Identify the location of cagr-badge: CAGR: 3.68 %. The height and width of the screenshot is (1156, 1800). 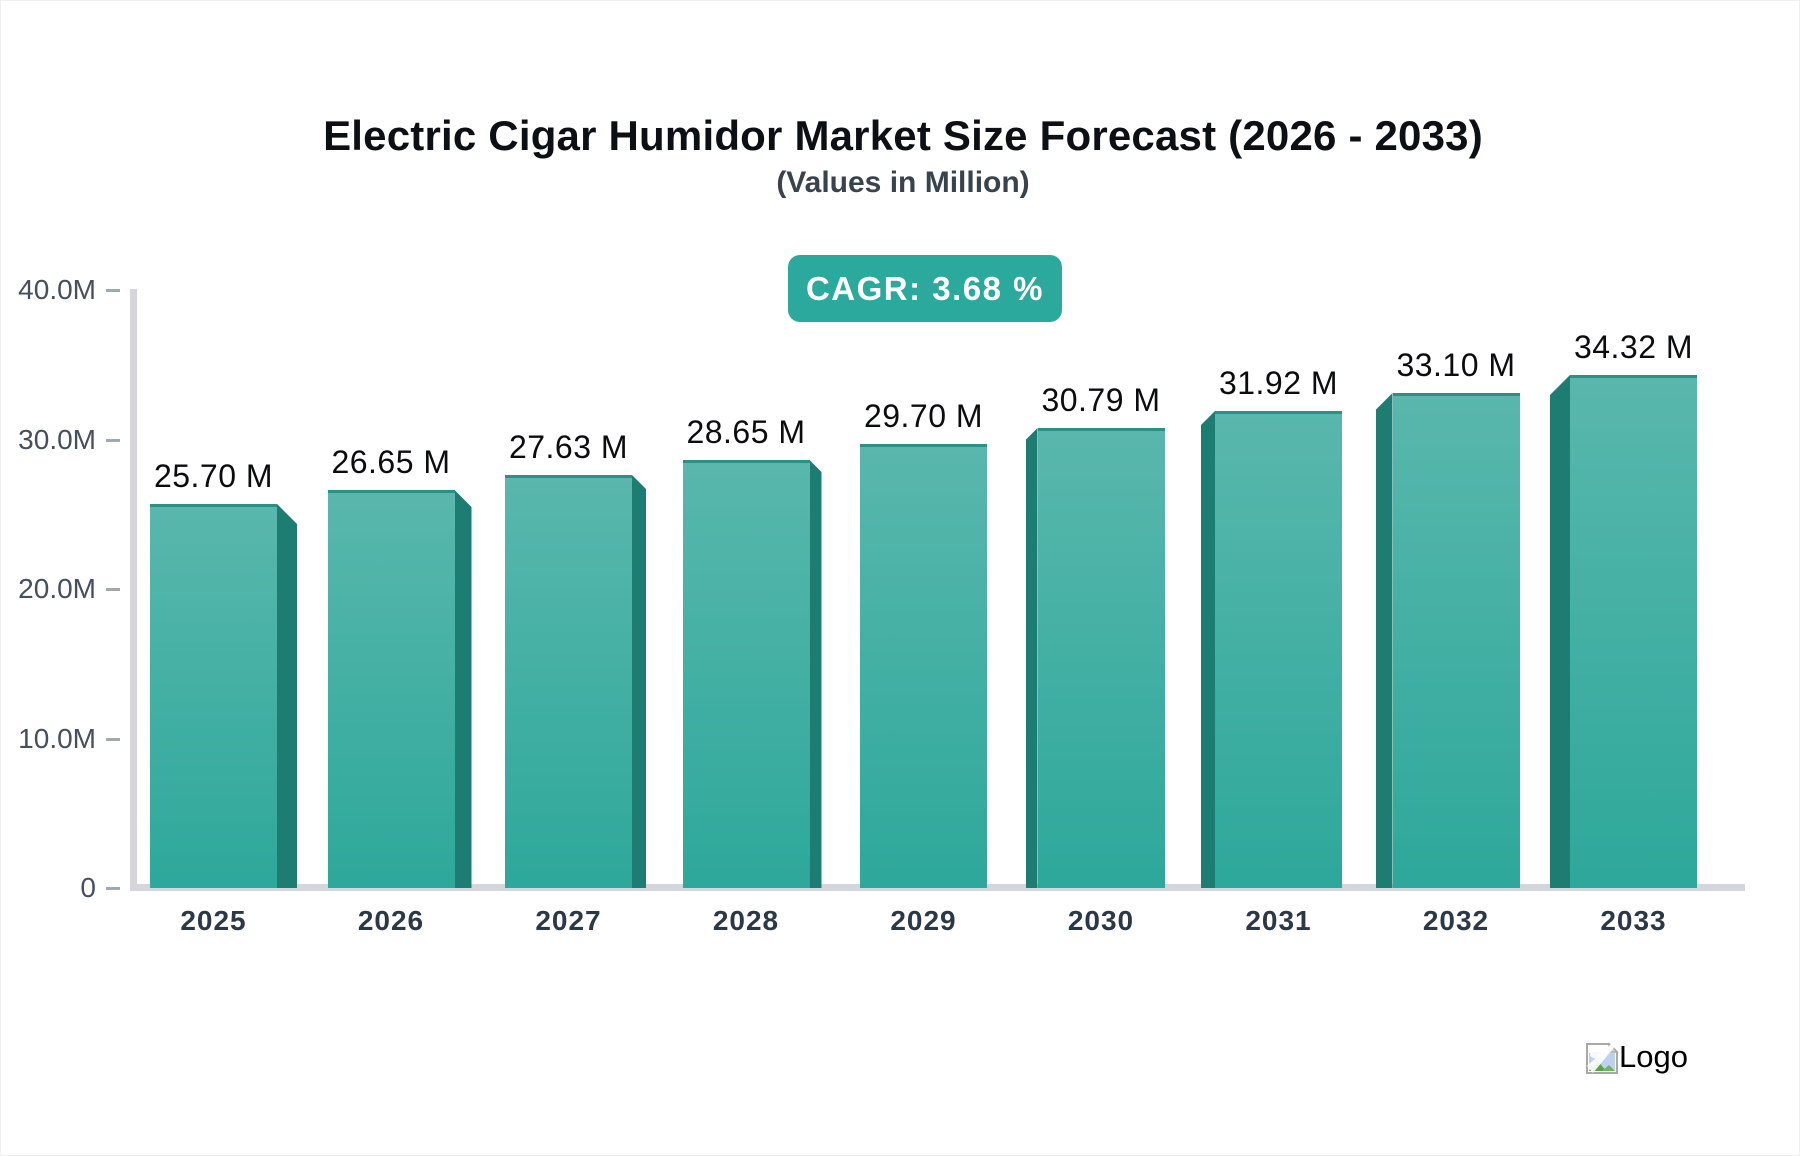
(925, 288).